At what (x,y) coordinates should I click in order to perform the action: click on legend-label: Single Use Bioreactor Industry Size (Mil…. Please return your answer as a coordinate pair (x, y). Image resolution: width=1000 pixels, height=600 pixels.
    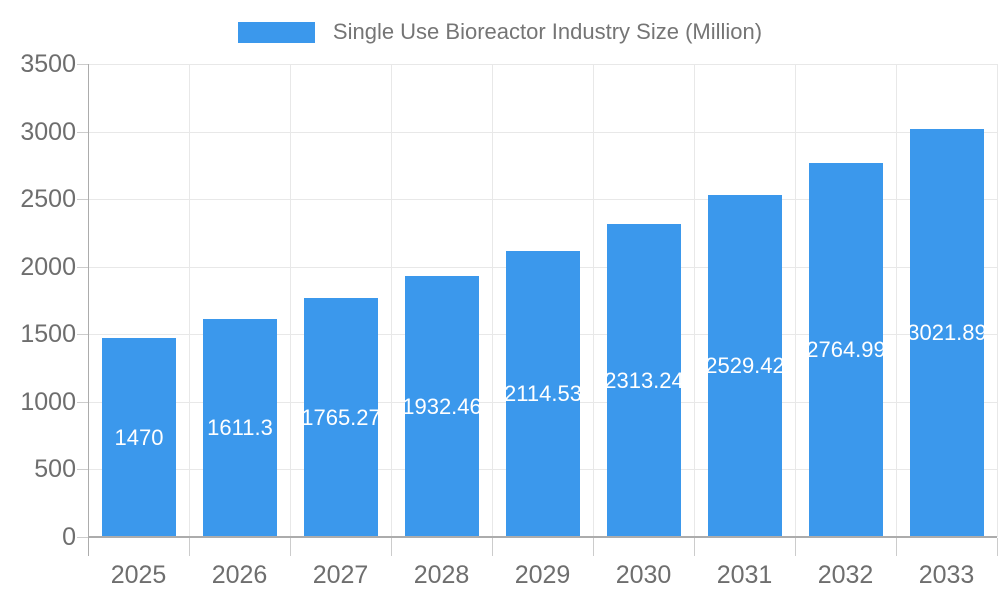
    Looking at the image, I should click on (547, 31).